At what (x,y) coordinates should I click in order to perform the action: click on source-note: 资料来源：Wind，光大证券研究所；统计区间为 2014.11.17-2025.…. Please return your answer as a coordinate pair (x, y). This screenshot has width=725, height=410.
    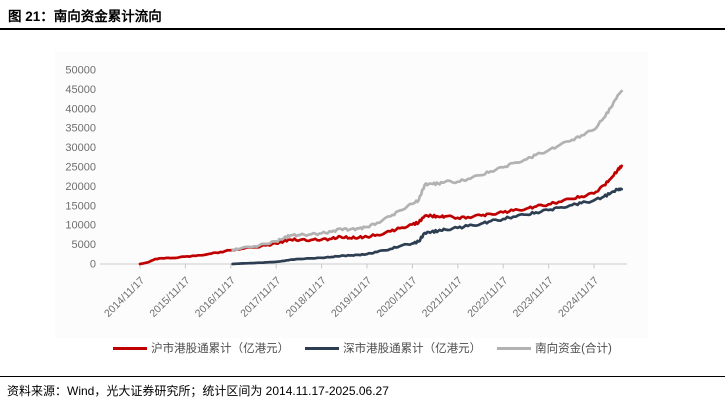
    Looking at the image, I should click on (198, 391).